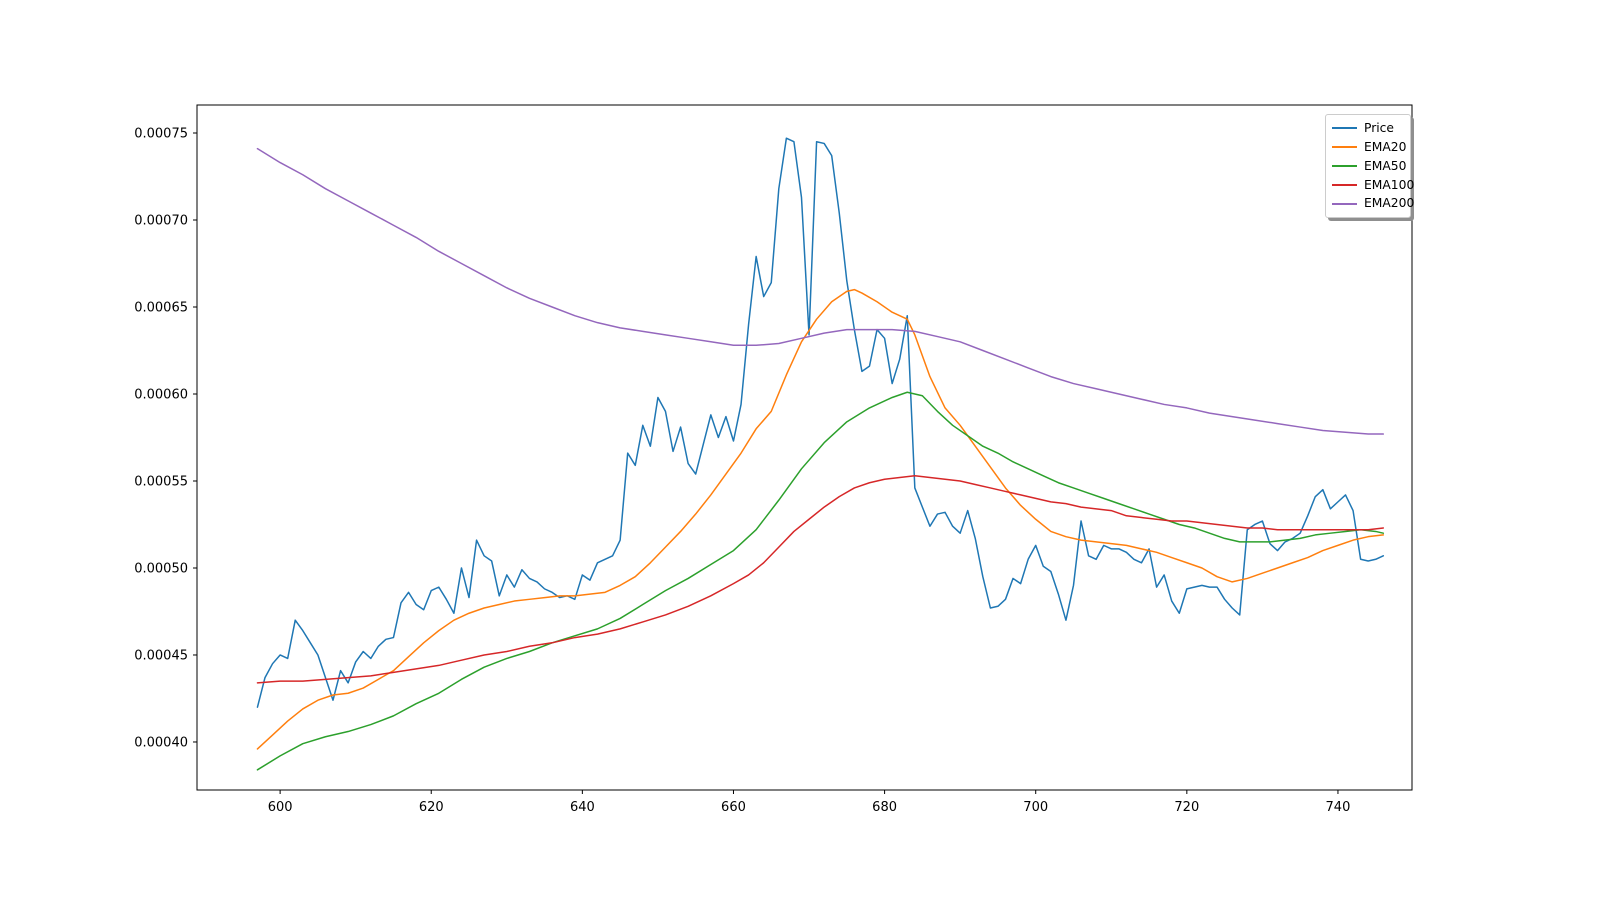 This screenshot has height=900, width=1600. Describe the element at coordinates (431, 807) in the screenshot. I see `x-tick-label: 620` at that location.